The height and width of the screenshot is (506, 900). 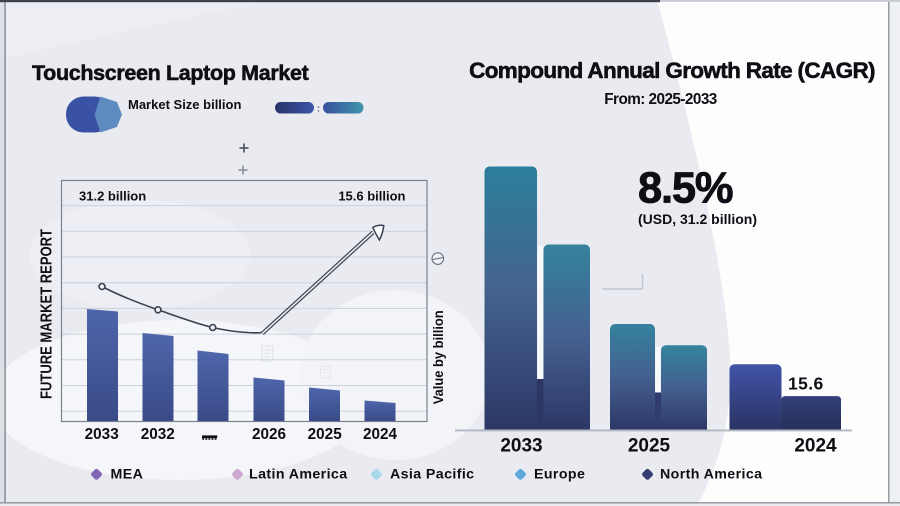 What do you see at coordinates (660, 99) in the screenshot?
I see `svg-text: From: 2025-2033` at bounding box center [660, 99].